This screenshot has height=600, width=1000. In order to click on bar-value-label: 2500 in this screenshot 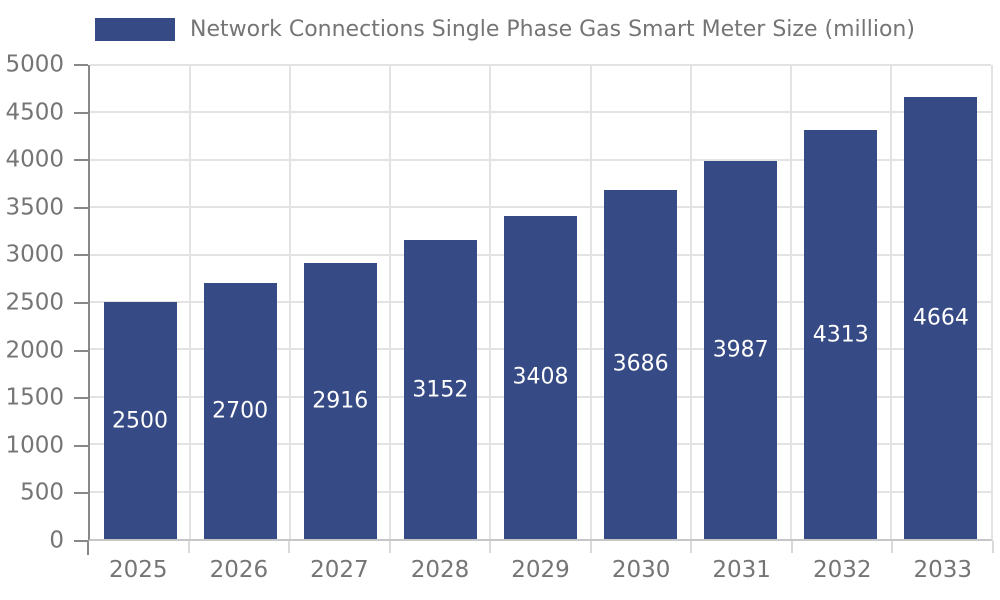, I will do `click(140, 420)`.